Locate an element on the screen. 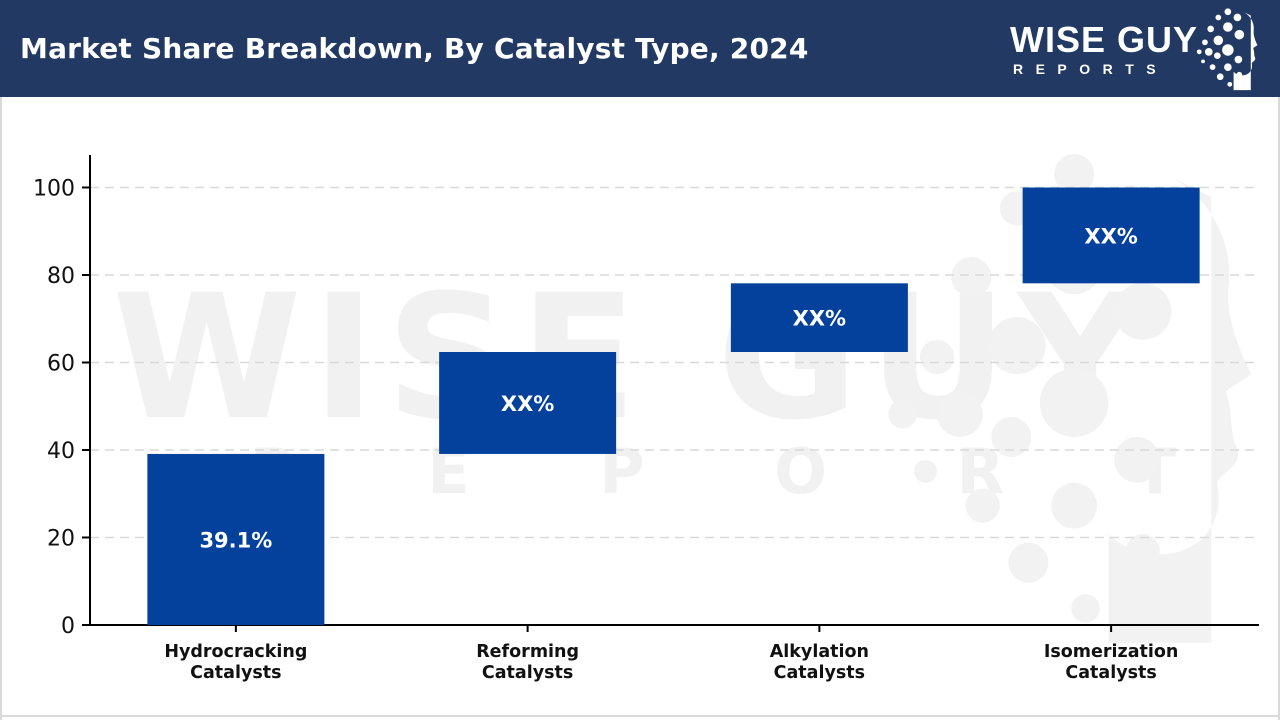 The image size is (1280, 720). y-tick-label: 80 is located at coordinates (61, 276).